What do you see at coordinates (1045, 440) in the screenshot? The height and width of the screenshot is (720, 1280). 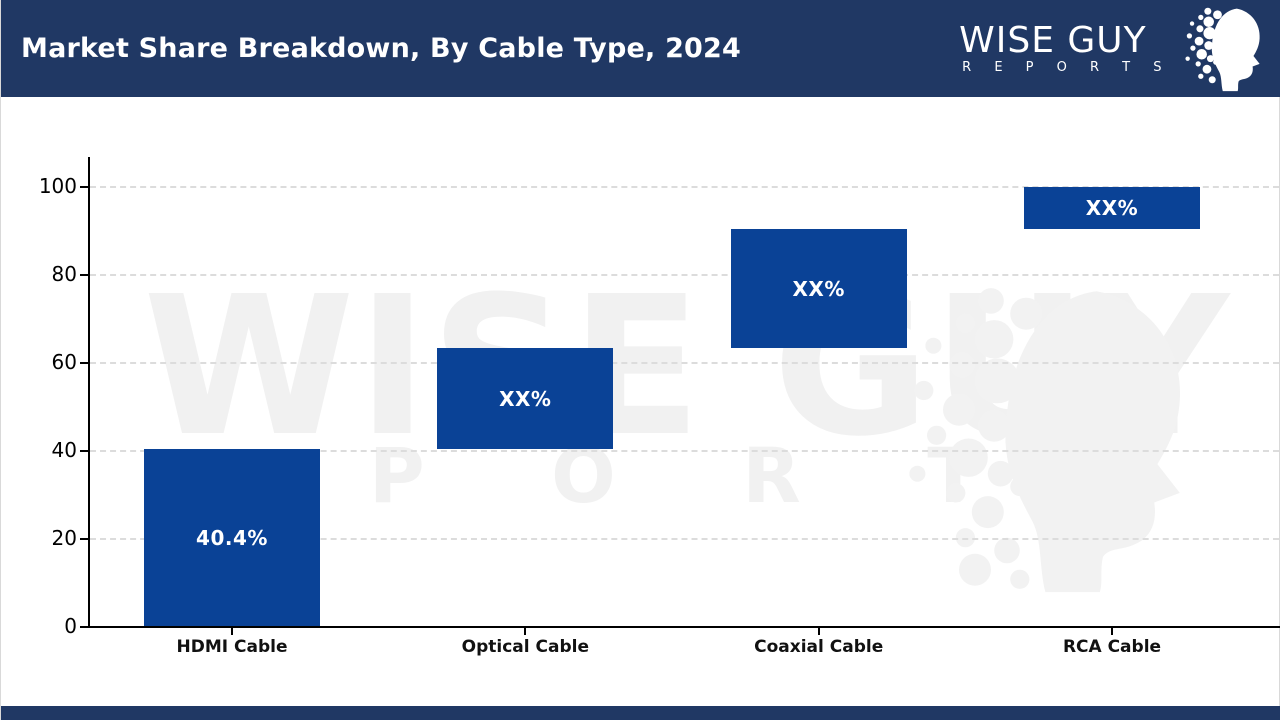 I see `watermark-head-silhouette-icon` at bounding box center [1045, 440].